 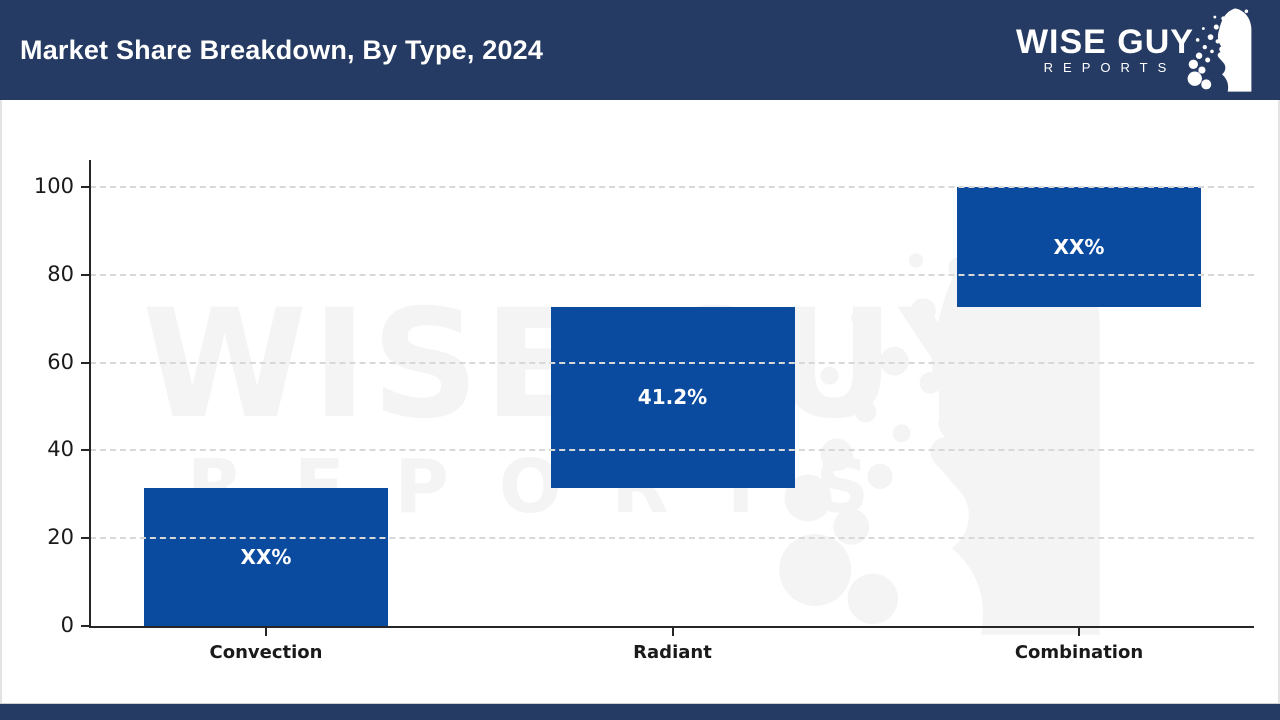 I want to click on bar-combination: XX%, so click(x=1079, y=247).